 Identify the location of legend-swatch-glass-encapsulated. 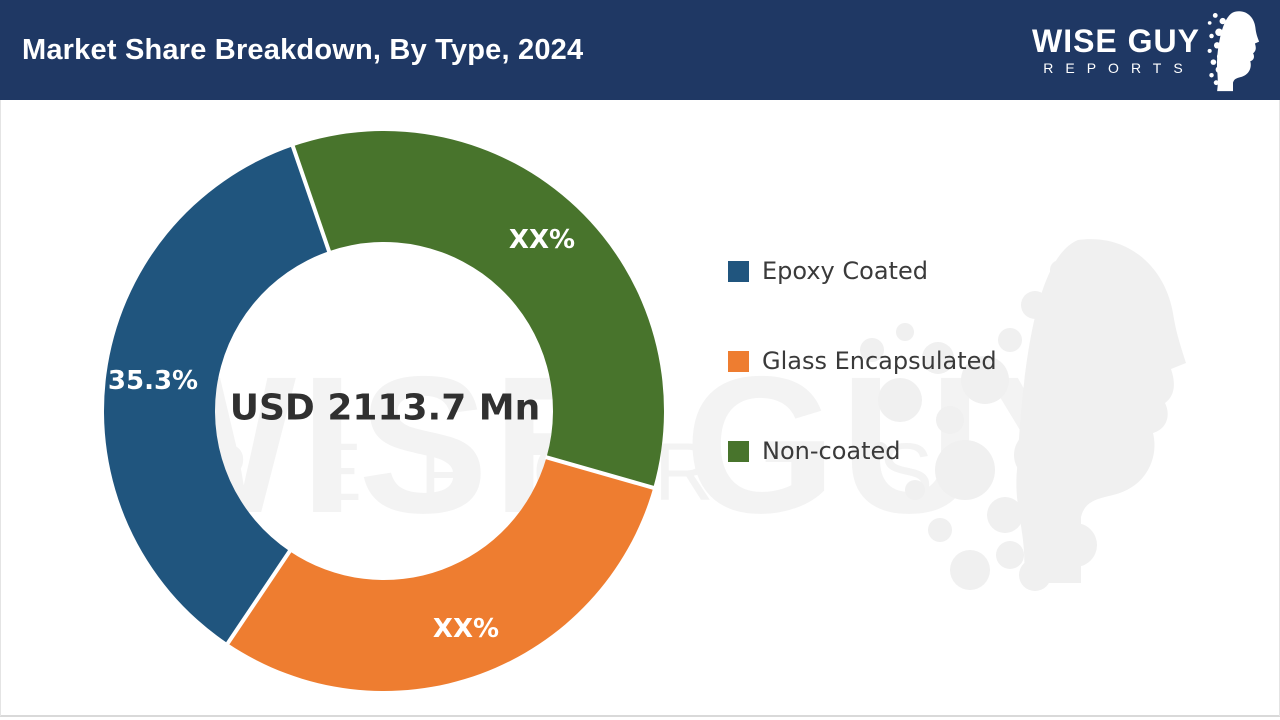
(738, 361).